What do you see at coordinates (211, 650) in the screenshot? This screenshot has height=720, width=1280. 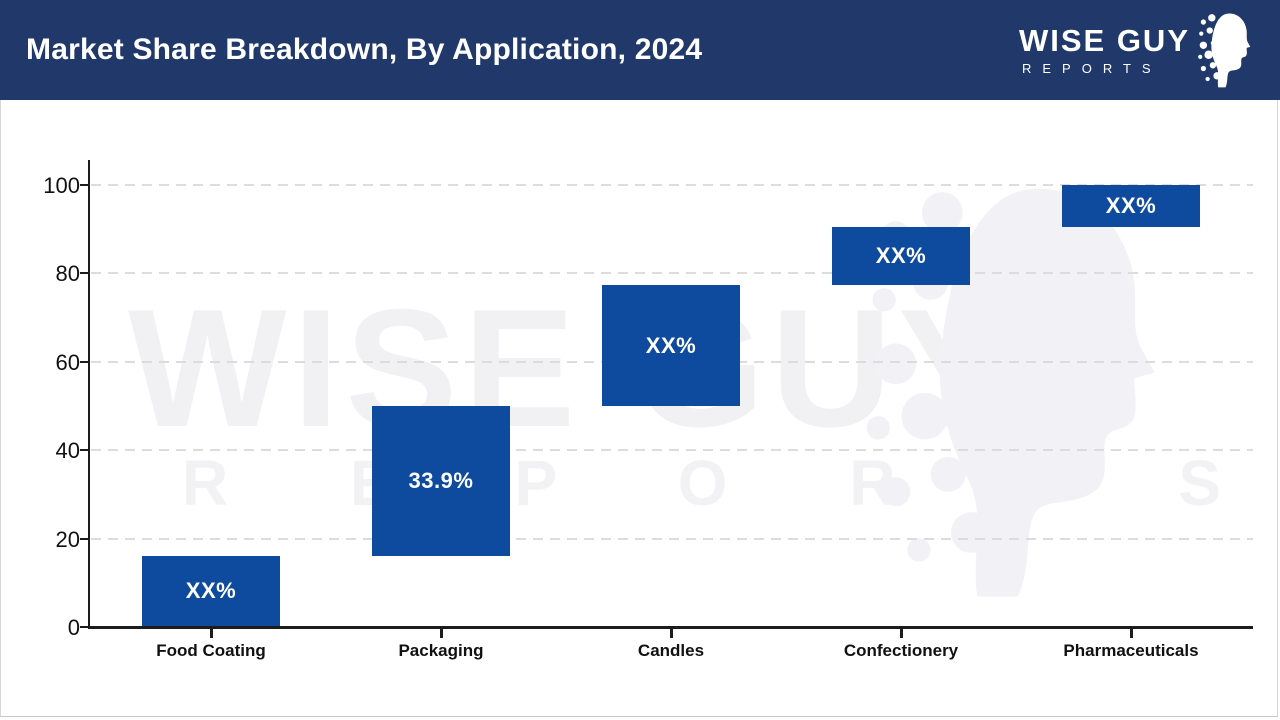 I see `x-axis-label-food-coating: Food Coating` at bounding box center [211, 650].